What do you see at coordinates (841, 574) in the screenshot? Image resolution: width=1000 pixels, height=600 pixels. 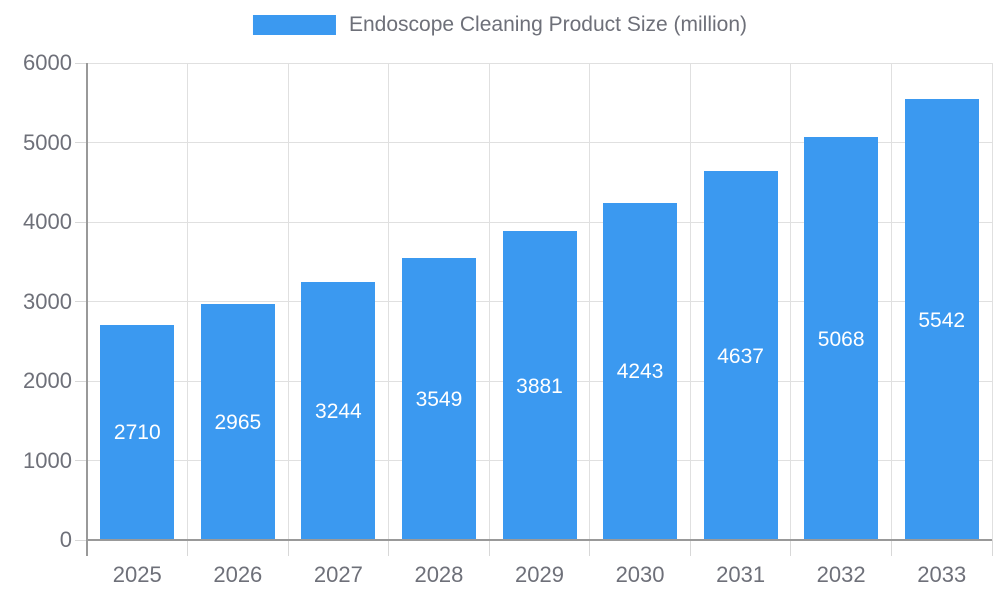 I see `x-axis-tick-label: 2032` at bounding box center [841, 574].